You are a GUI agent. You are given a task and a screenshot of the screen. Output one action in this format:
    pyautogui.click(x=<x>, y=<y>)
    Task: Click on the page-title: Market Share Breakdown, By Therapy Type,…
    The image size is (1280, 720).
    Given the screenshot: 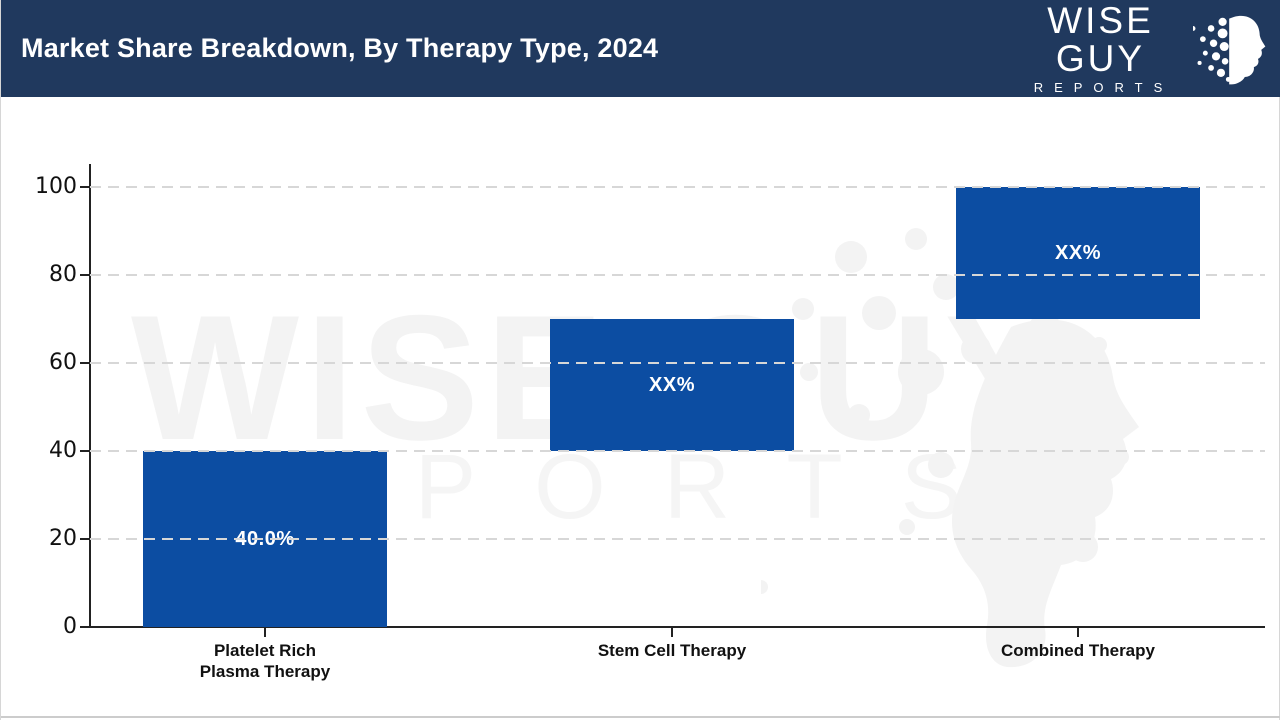 What is the action you would take?
    pyautogui.click(x=340, y=48)
    